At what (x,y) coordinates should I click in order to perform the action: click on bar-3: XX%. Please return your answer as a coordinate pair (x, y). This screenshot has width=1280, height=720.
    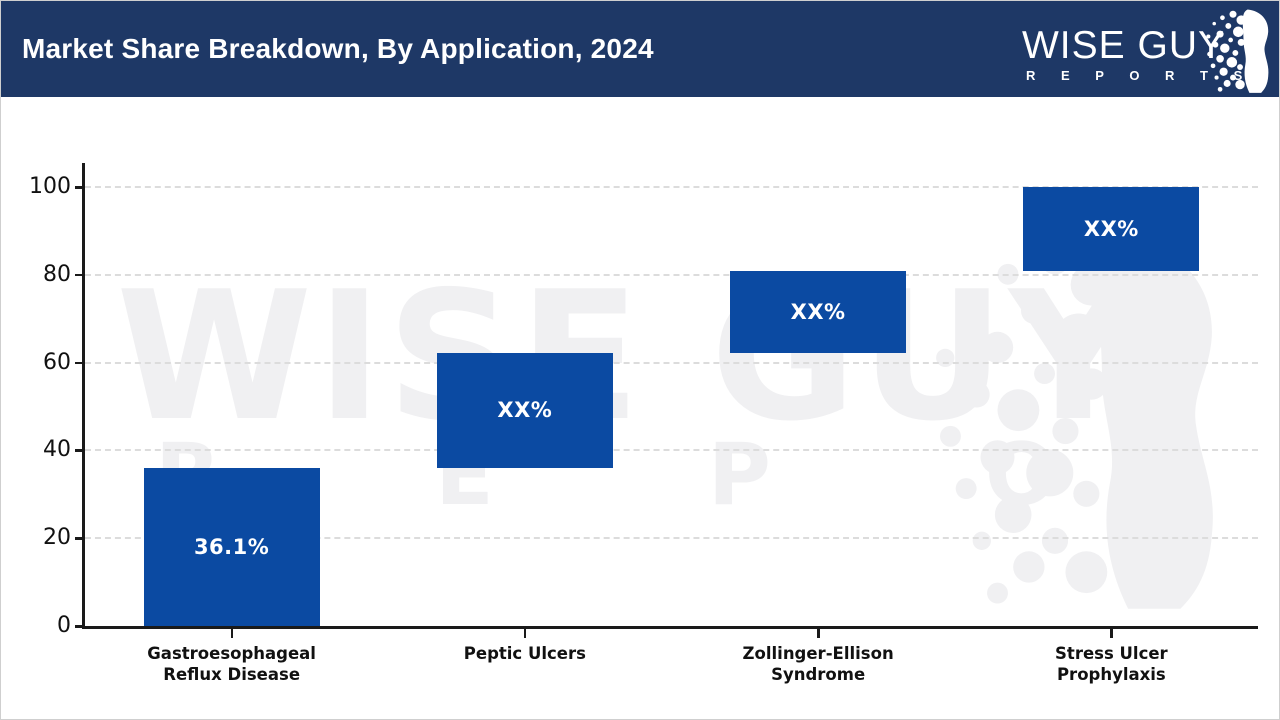
    Looking at the image, I should click on (818, 311).